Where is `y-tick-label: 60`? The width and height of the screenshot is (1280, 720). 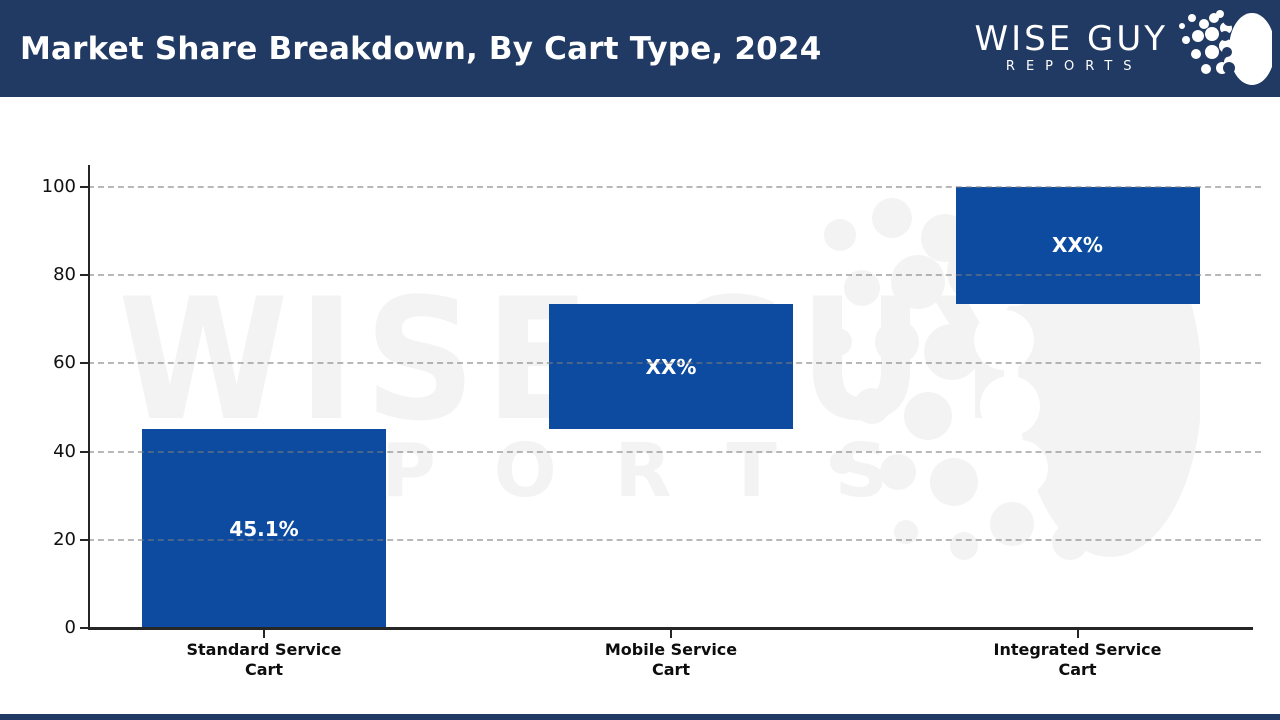
y-tick-label: 60 is located at coordinates (64, 363).